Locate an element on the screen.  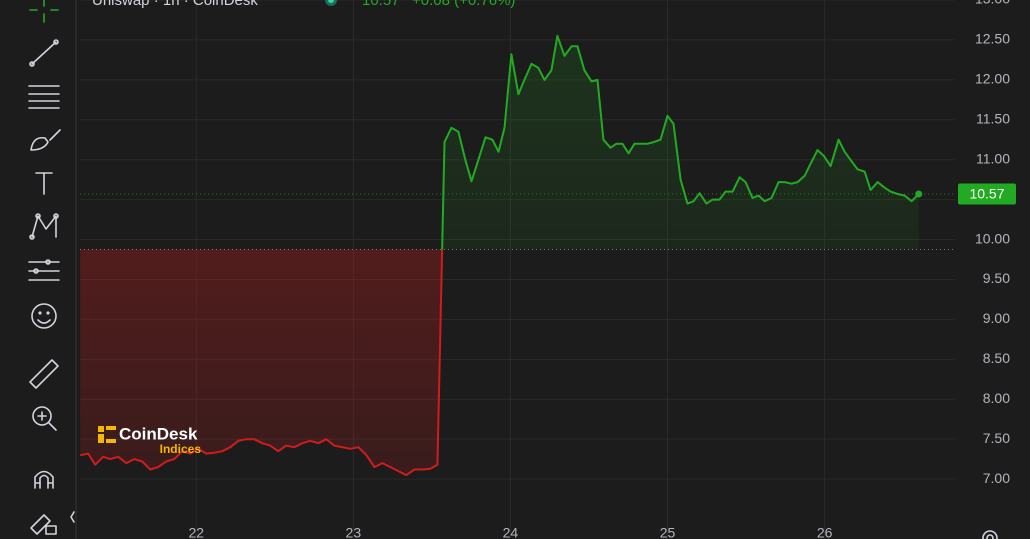
y-tick-label: 11.00 is located at coordinates (993, 158).